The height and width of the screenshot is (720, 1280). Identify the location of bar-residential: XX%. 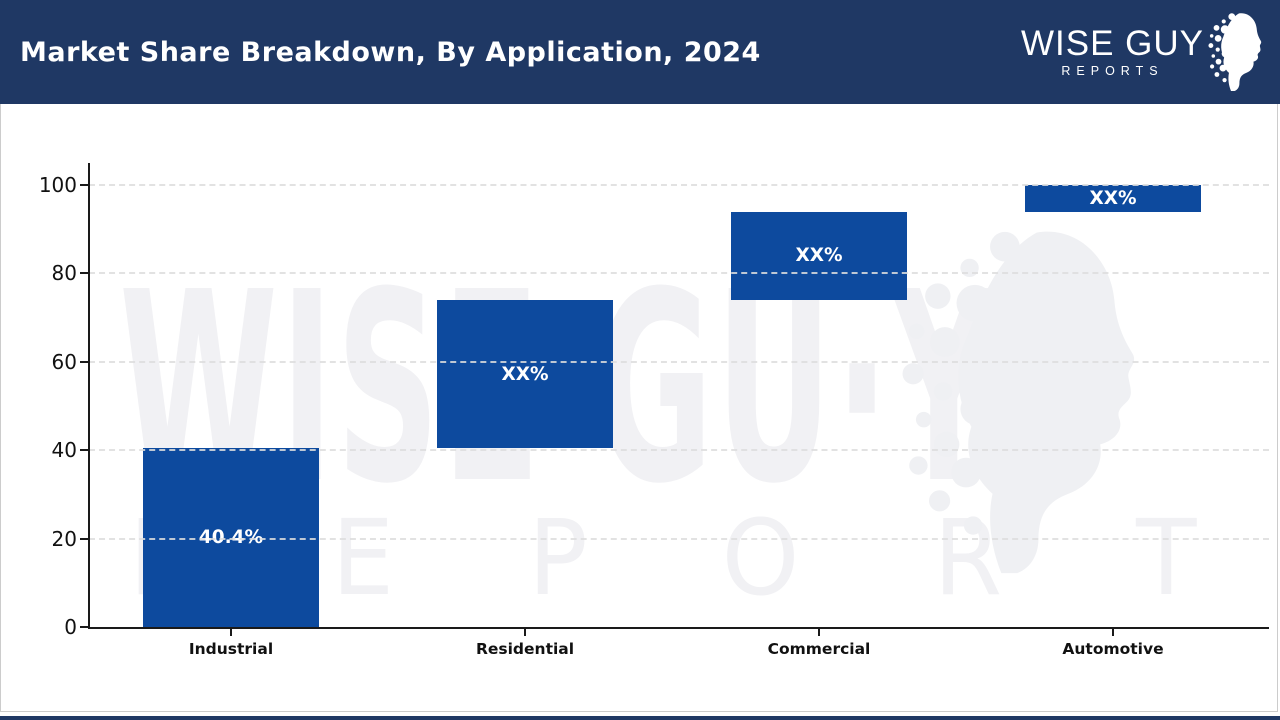
(525, 374).